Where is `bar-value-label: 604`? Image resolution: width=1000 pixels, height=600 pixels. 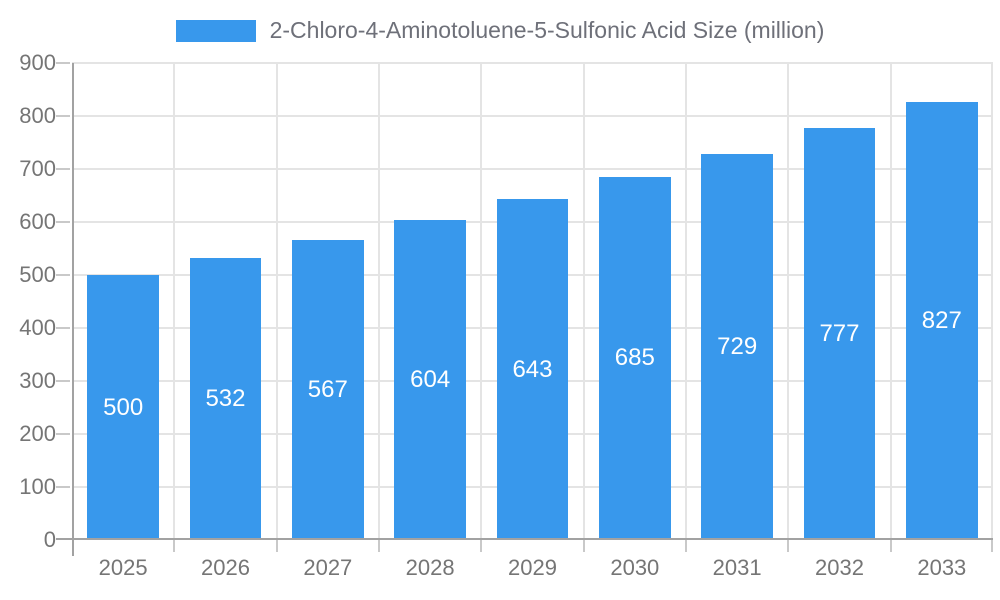
bar-value-label: 604 is located at coordinates (430, 379).